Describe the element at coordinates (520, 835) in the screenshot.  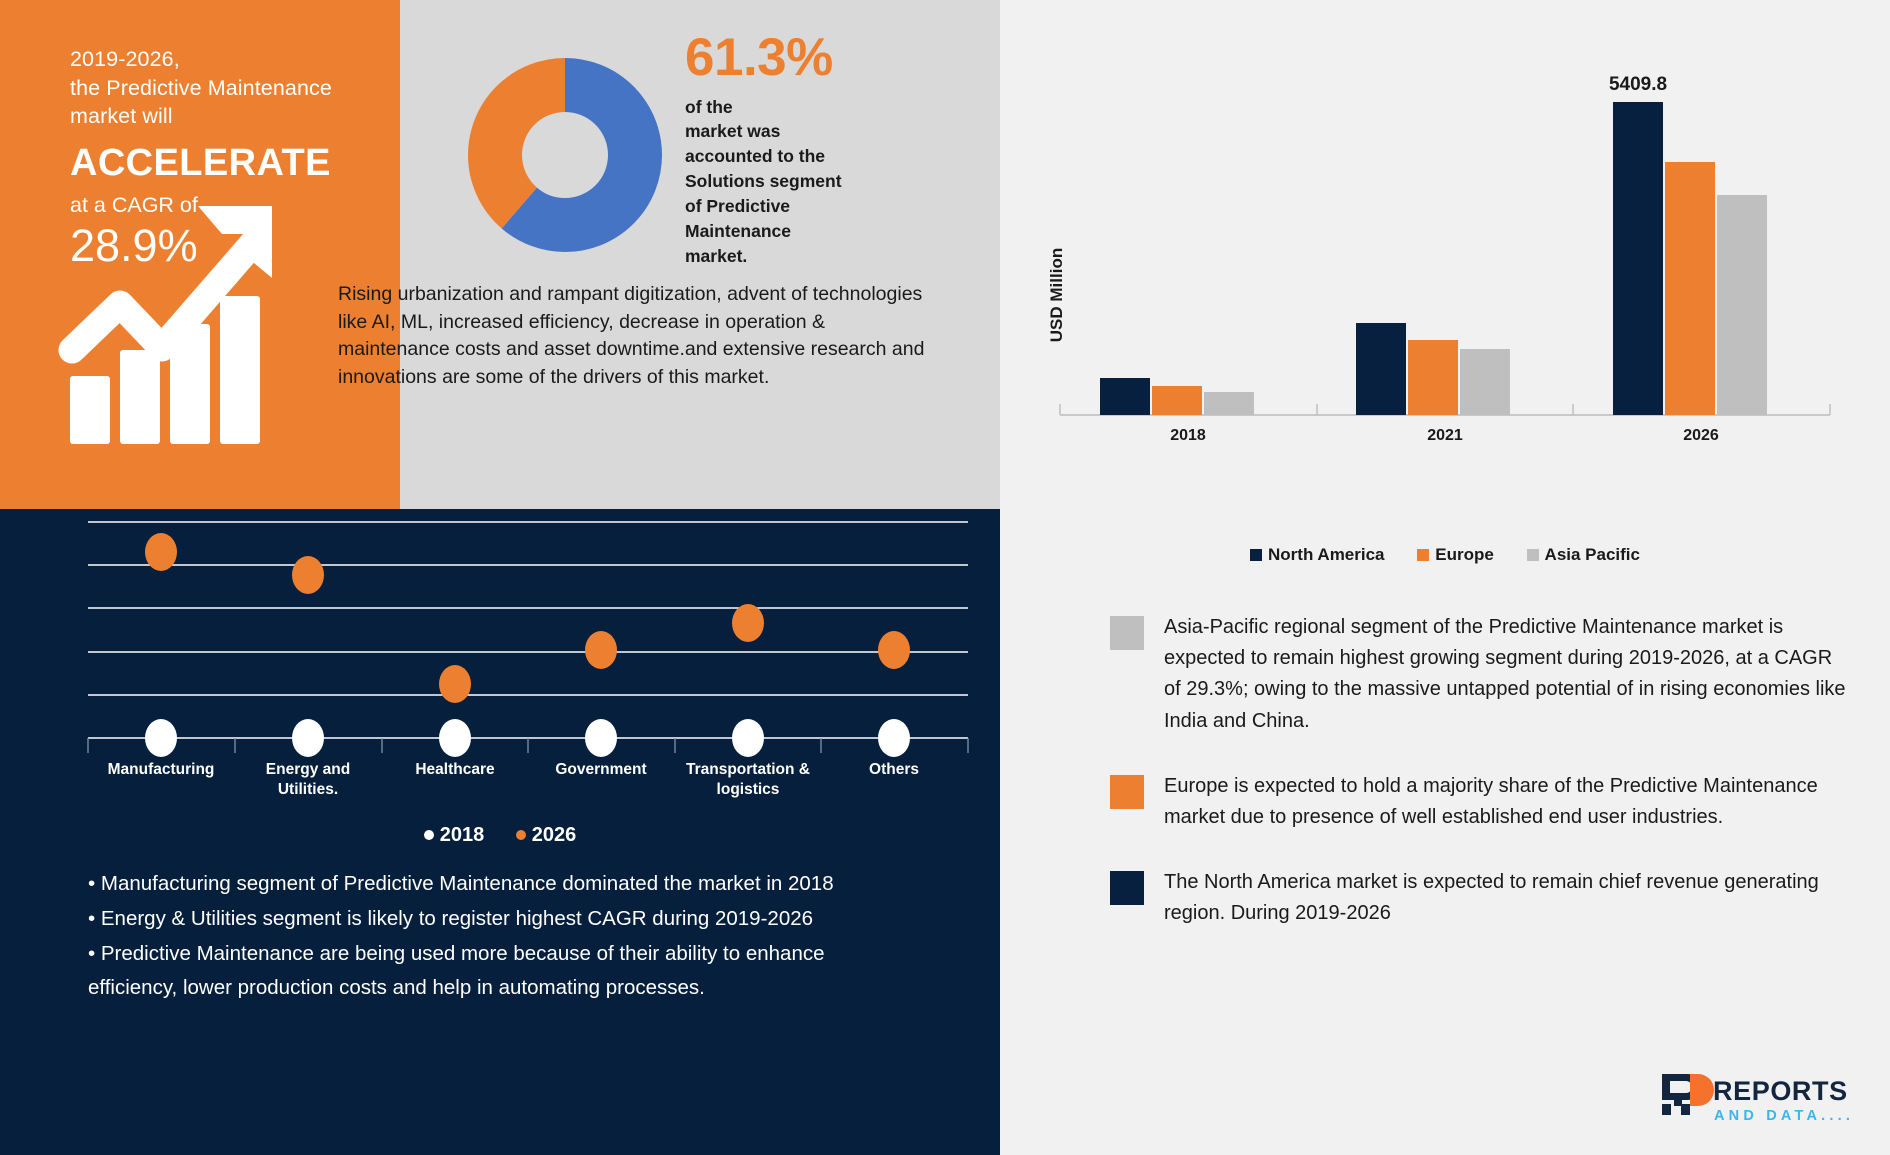
I see `legend-dot-2026-icon` at that location.